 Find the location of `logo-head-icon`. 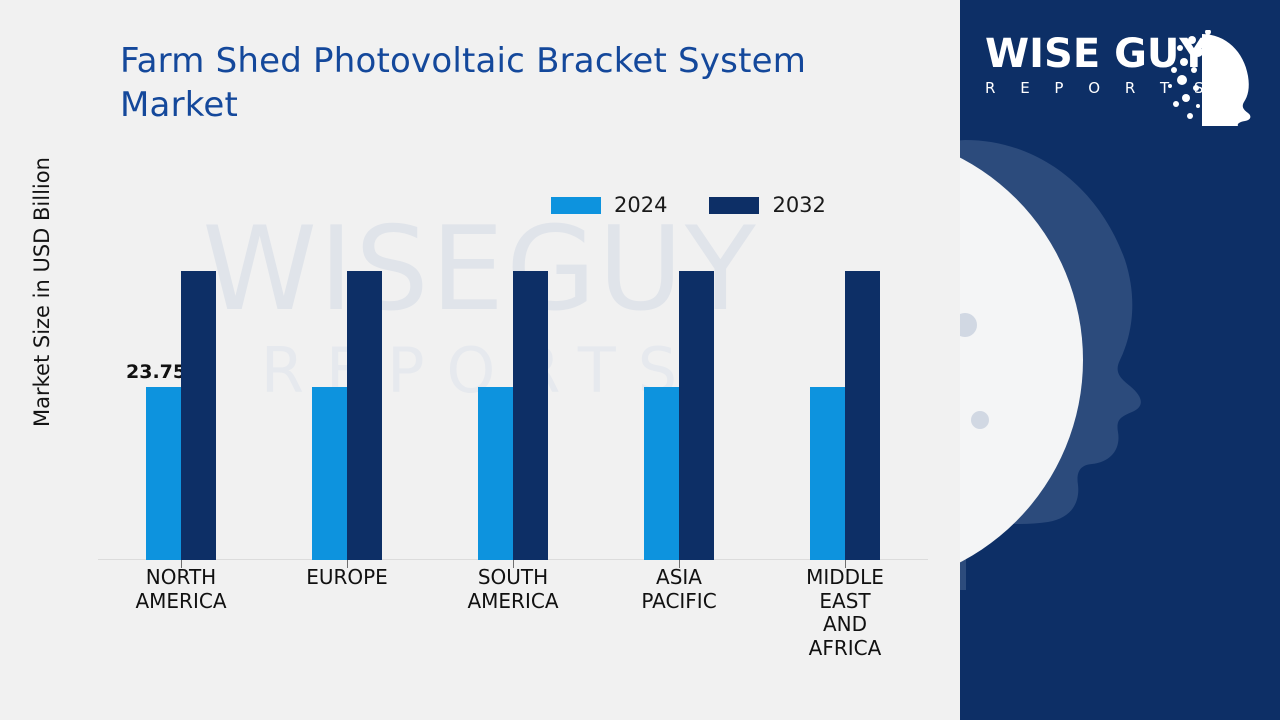

logo-head-icon is located at coordinates (1209, 78).